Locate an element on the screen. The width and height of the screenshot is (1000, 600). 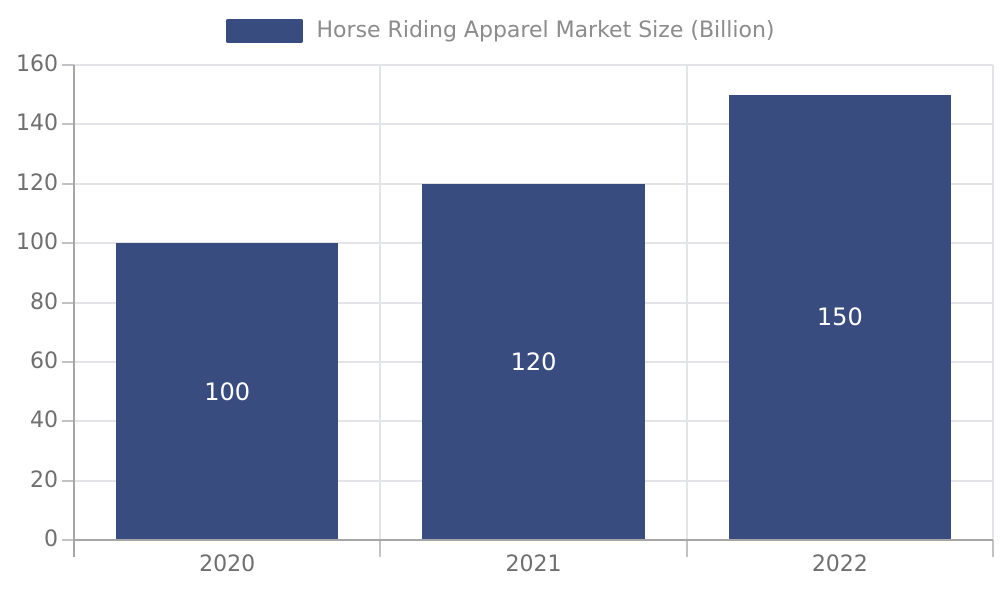
bar-2021: 120 is located at coordinates (533, 361).